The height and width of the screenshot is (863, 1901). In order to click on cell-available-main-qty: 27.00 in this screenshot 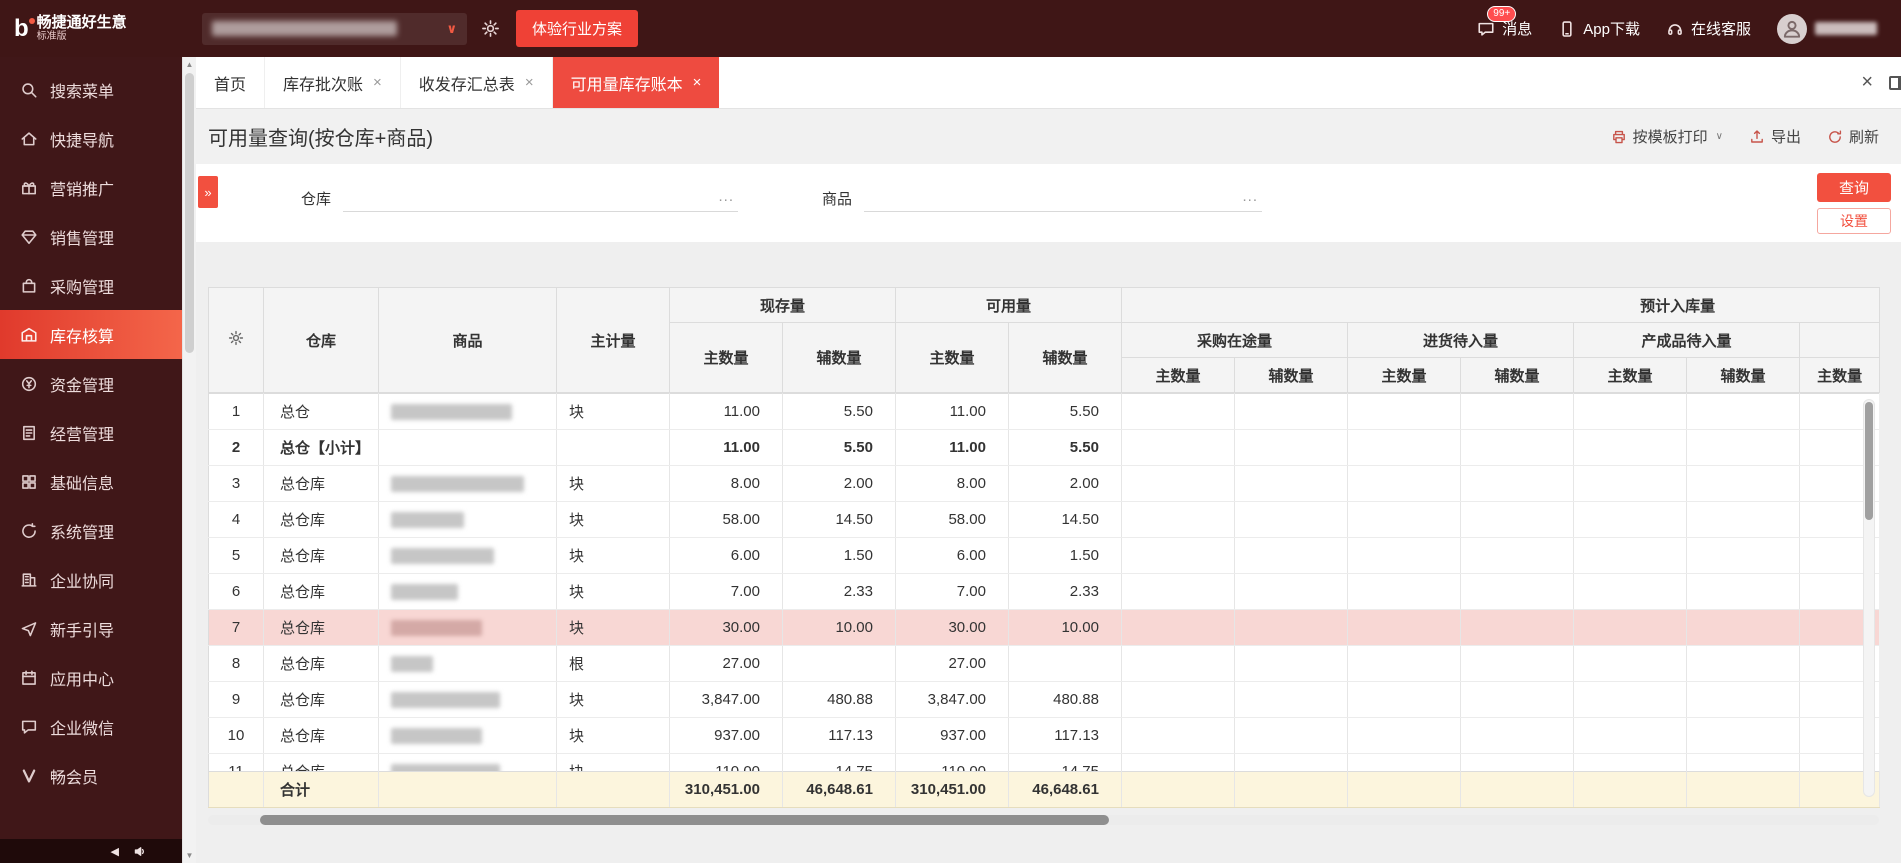, I will do `click(952, 663)`.